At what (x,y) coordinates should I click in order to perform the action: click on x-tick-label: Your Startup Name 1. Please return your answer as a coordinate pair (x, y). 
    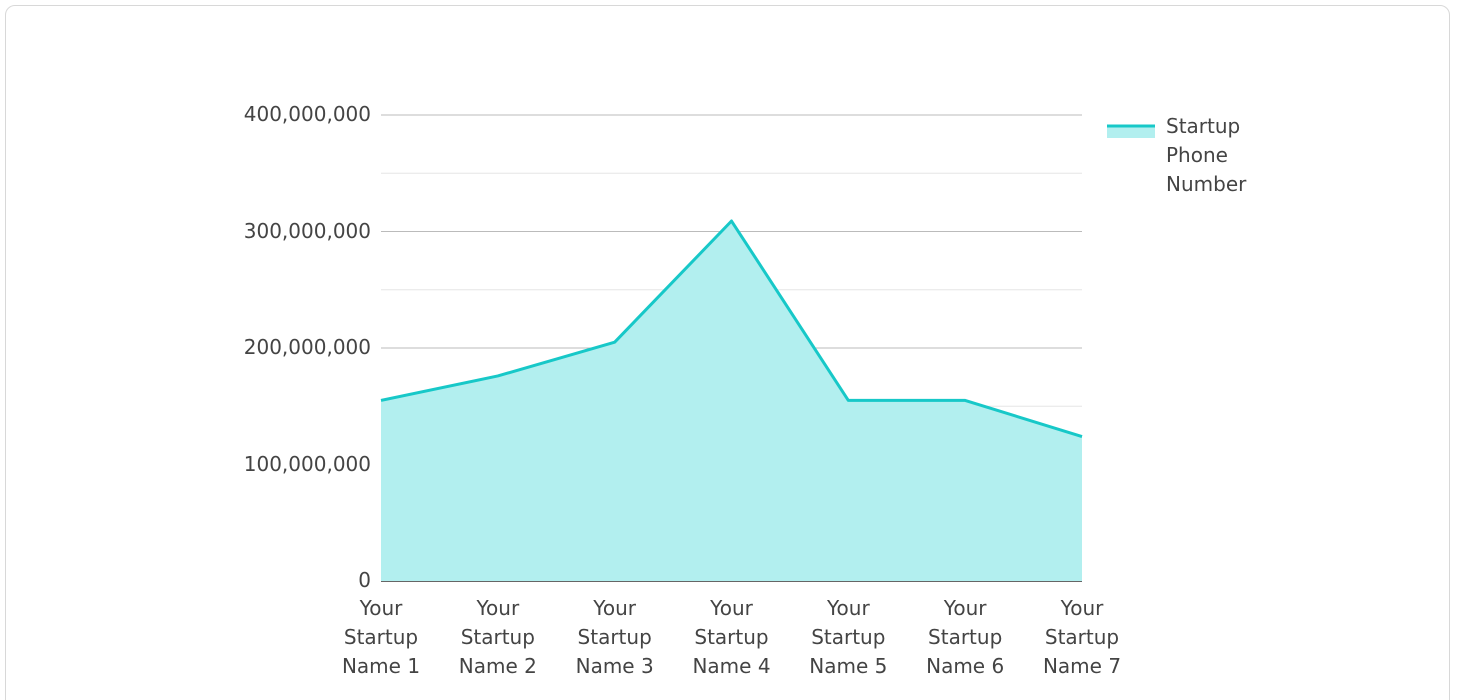
    Looking at the image, I should click on (381, 637).